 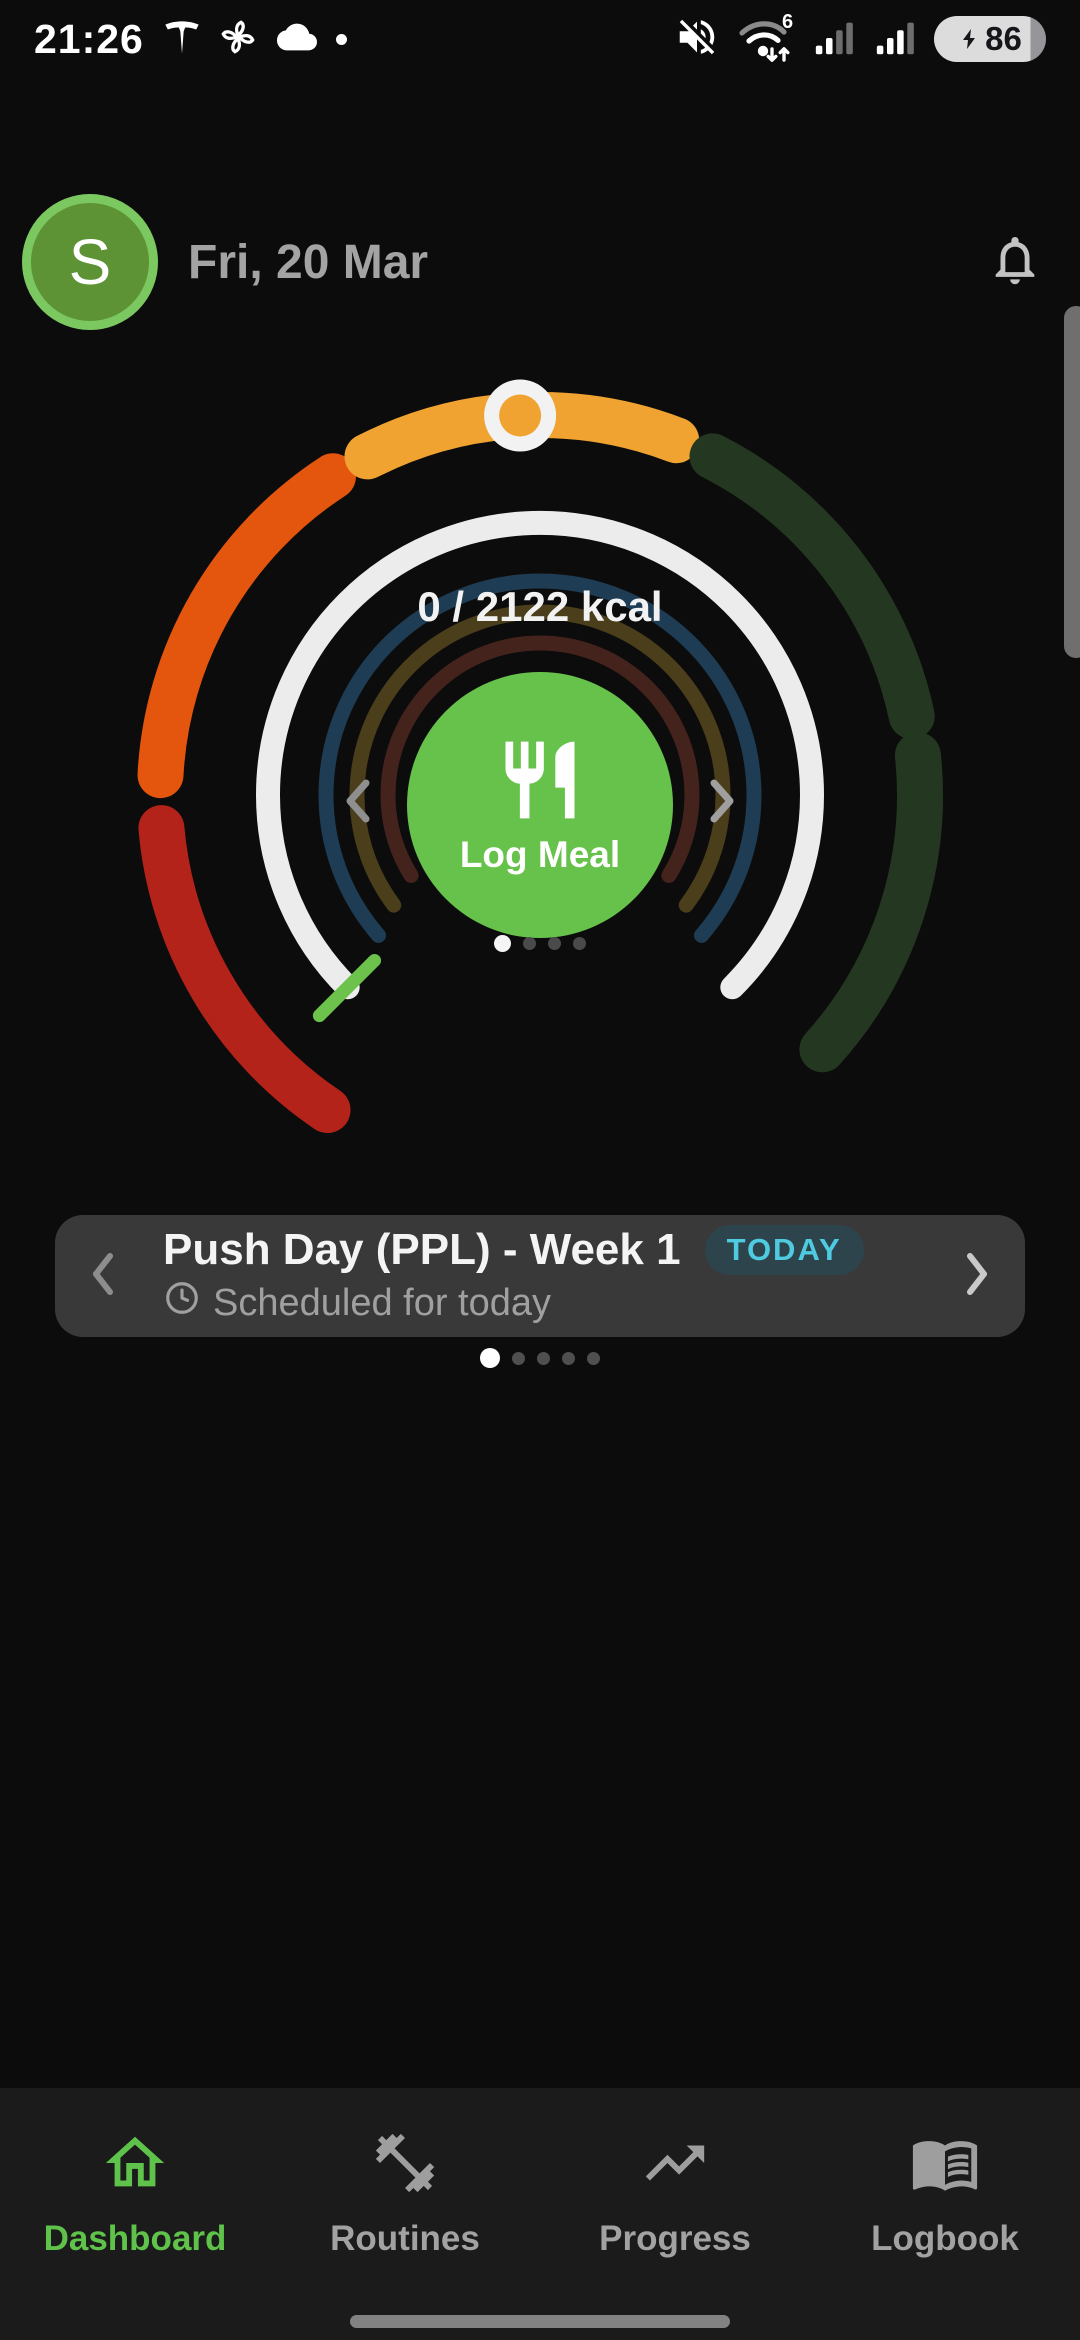 I want to click on battery-percent: 86, so click(x=1003, y=38).